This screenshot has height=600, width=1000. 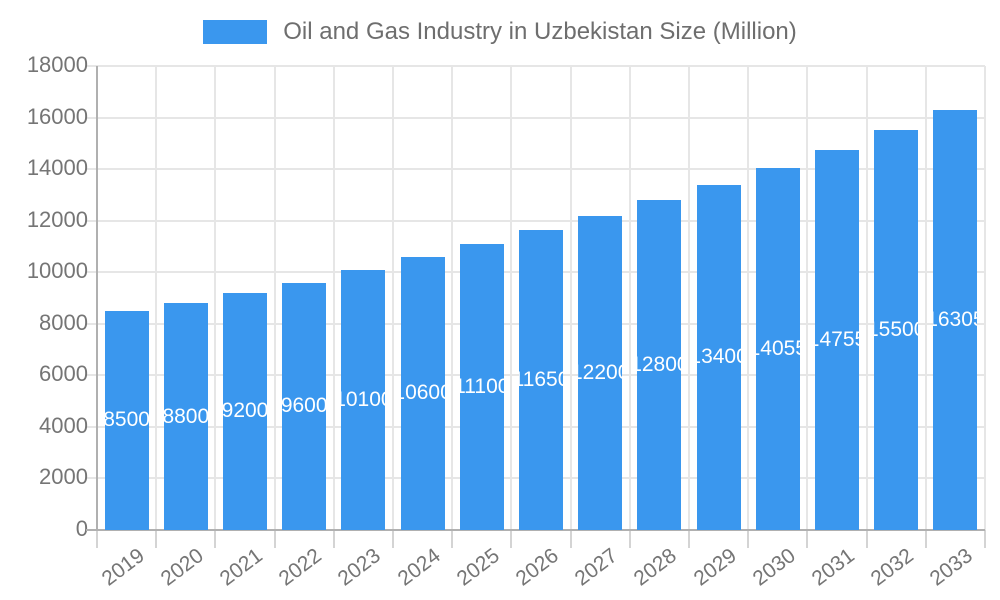 I want to click on x-axis-tick-label: 2027, so click(x=596, y=567).